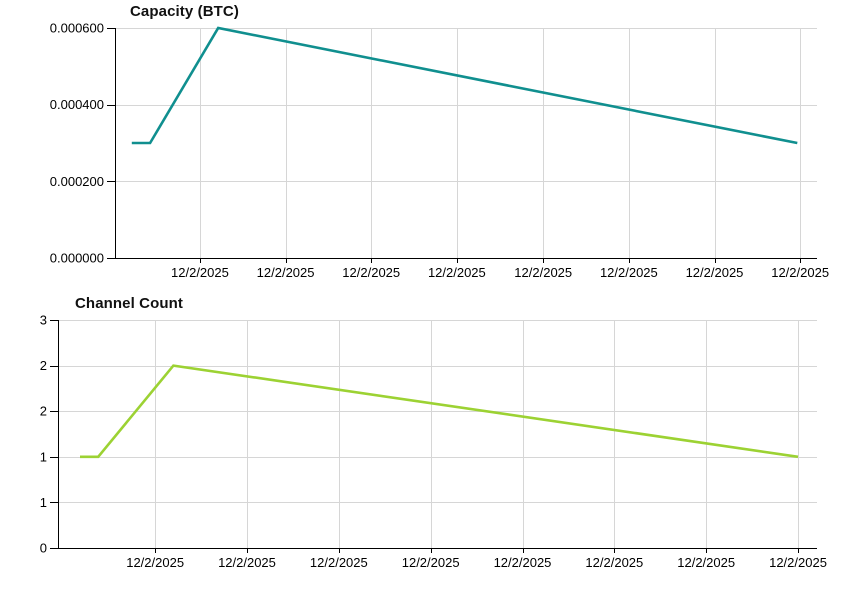 This screenshot has width=860, height=600. What do you see at coordinates (129, 303) in the screenshot?
I see `channel-count-chart-title: Channel Count` at bounding box center [129, 303].